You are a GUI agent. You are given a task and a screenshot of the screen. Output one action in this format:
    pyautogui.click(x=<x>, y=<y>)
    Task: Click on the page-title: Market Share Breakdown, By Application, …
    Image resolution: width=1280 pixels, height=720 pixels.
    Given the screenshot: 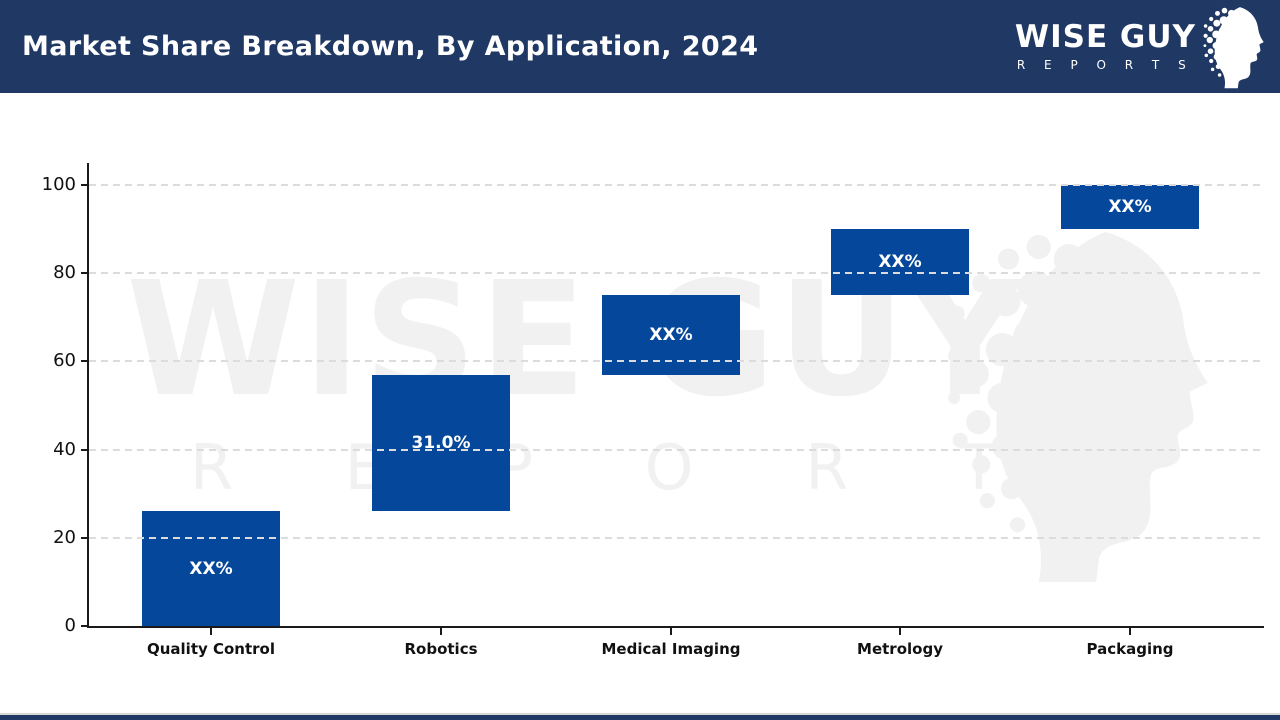 What is the action you would take?
    pyautogui.click(x=390, y=46)
    